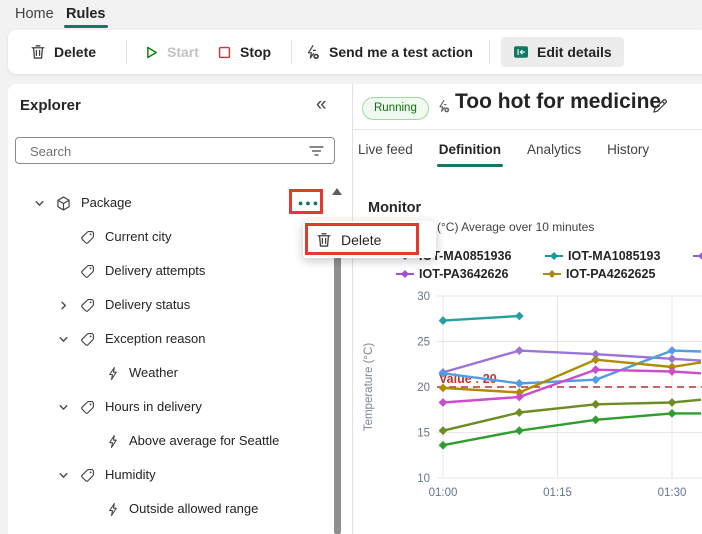 The image size is (702, 534). I want to click on legend-label: IOT-MA0851936, so click(465, 256).